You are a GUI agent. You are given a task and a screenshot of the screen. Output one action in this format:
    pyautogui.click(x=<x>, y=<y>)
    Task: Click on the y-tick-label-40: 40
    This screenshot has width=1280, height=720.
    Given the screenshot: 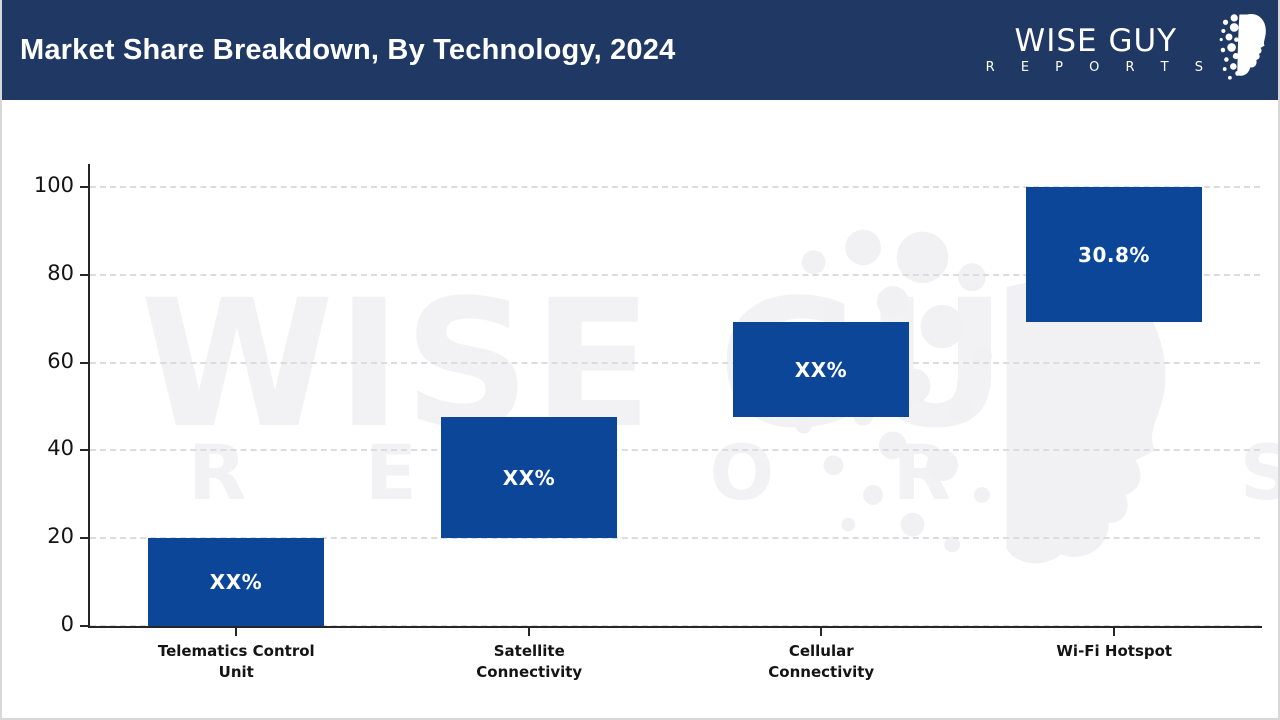 What is the action you would take?
    pyautogui.click(x=60, y=448)
    